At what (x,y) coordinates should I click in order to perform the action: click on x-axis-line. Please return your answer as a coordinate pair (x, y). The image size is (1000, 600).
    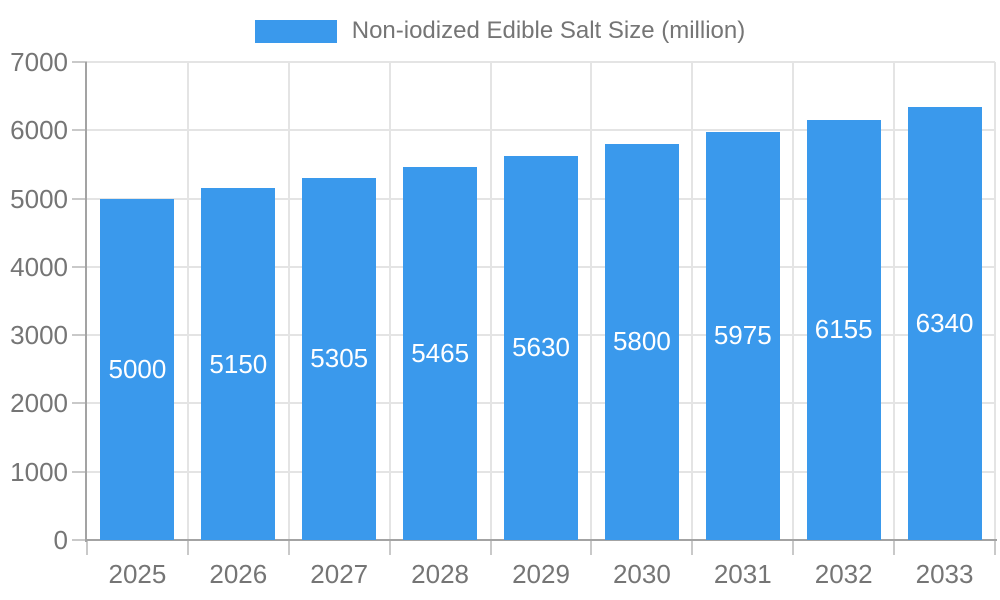
    Looking at the image, I should click on (541, 540).